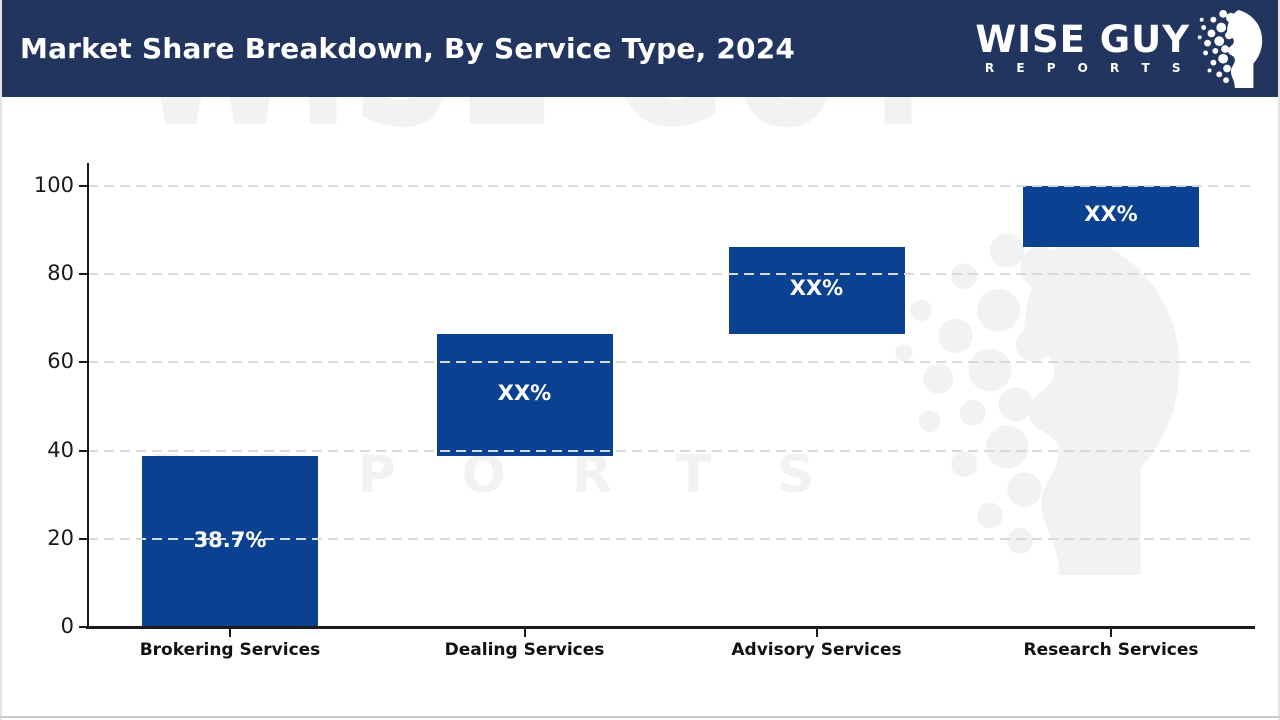  What do you see at coordinates (640, 717) in the screenshot?
I see `frame-bottom-edge` at bounding box center [640, 717].